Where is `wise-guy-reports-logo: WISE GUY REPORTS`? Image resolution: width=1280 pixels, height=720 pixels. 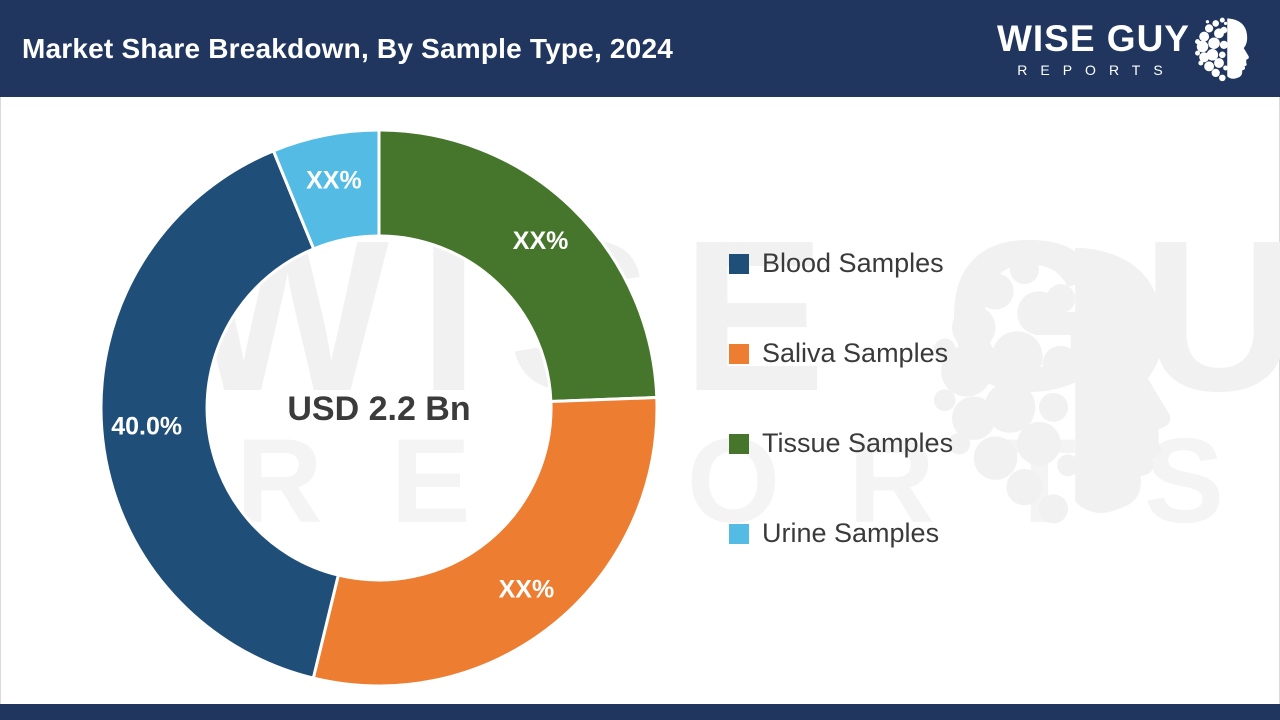 wise-guy-reports-logo: WISE GUY REPORTS is located at coordinates (1124, 49).